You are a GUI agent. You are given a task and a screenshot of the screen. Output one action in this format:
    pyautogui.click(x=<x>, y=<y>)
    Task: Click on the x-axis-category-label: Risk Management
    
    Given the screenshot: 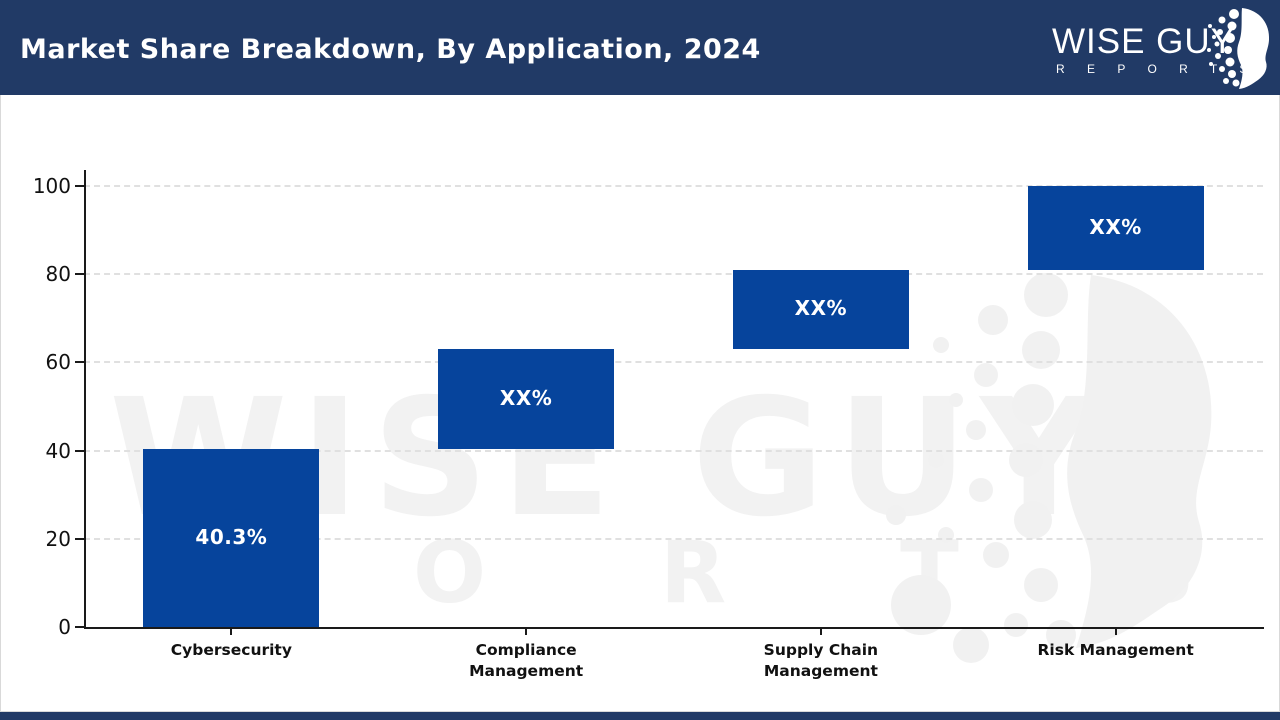 What is the action you would take?
    pyautogui.click(x=1115, y=650)
    